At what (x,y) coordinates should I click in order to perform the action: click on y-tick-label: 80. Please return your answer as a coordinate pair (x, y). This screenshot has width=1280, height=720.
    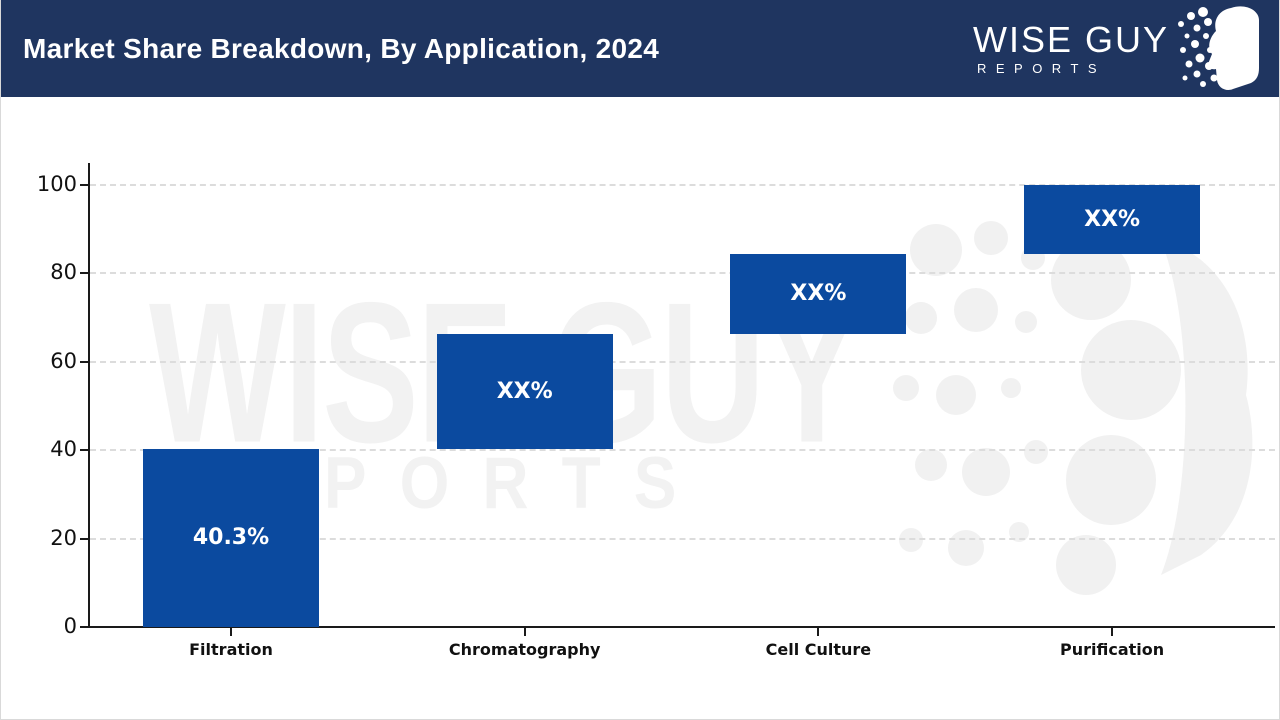
    Looking at the image, I should click on (63, 272).